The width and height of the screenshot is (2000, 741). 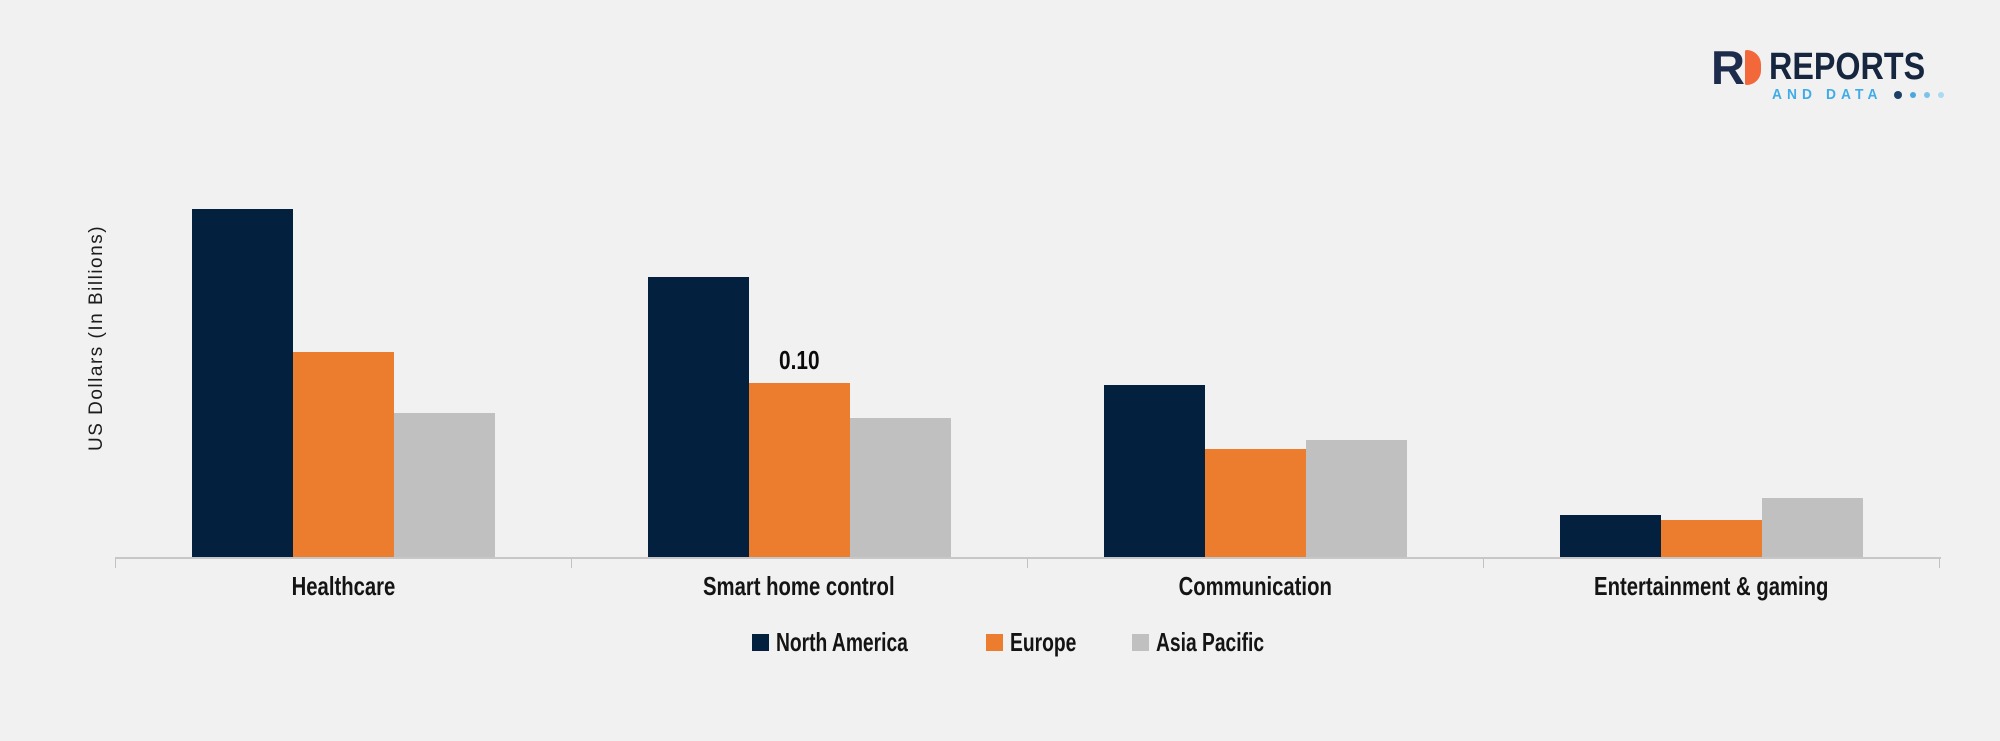 I want to click on category-label-smart-home-control: Smart home control, so click(x=799, y=586).